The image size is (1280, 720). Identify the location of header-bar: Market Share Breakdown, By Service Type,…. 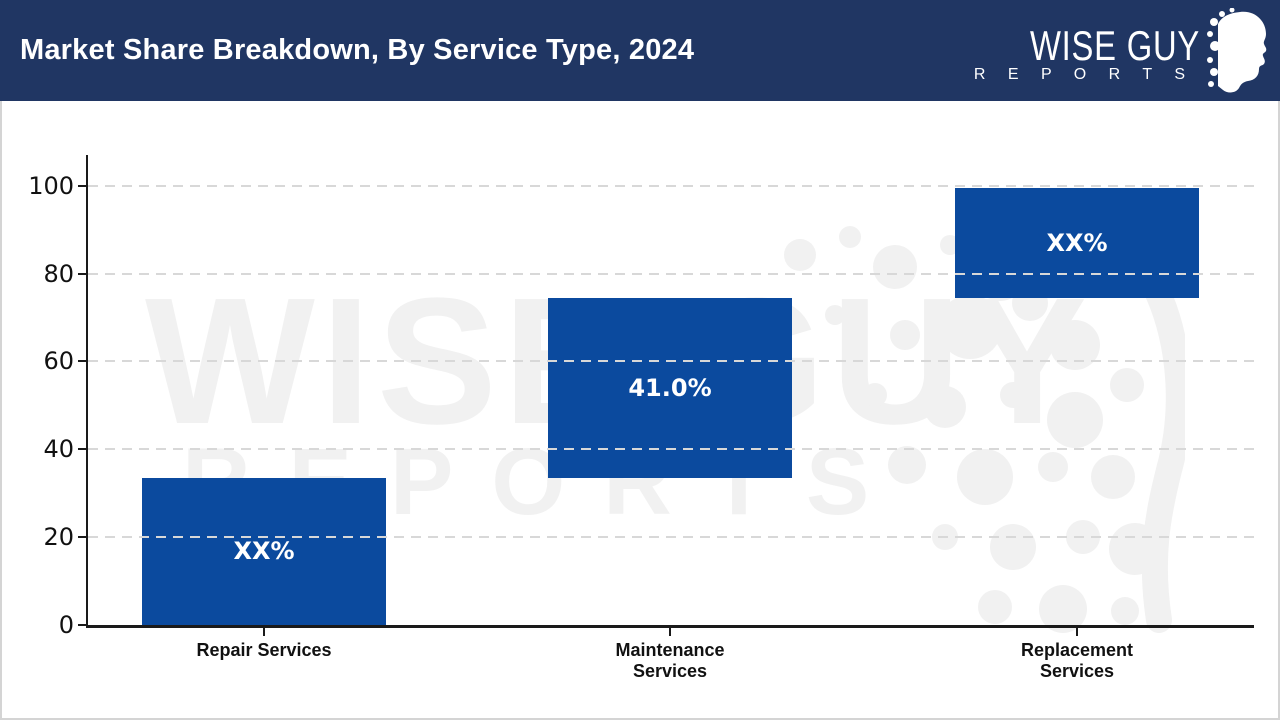
(640, 50).